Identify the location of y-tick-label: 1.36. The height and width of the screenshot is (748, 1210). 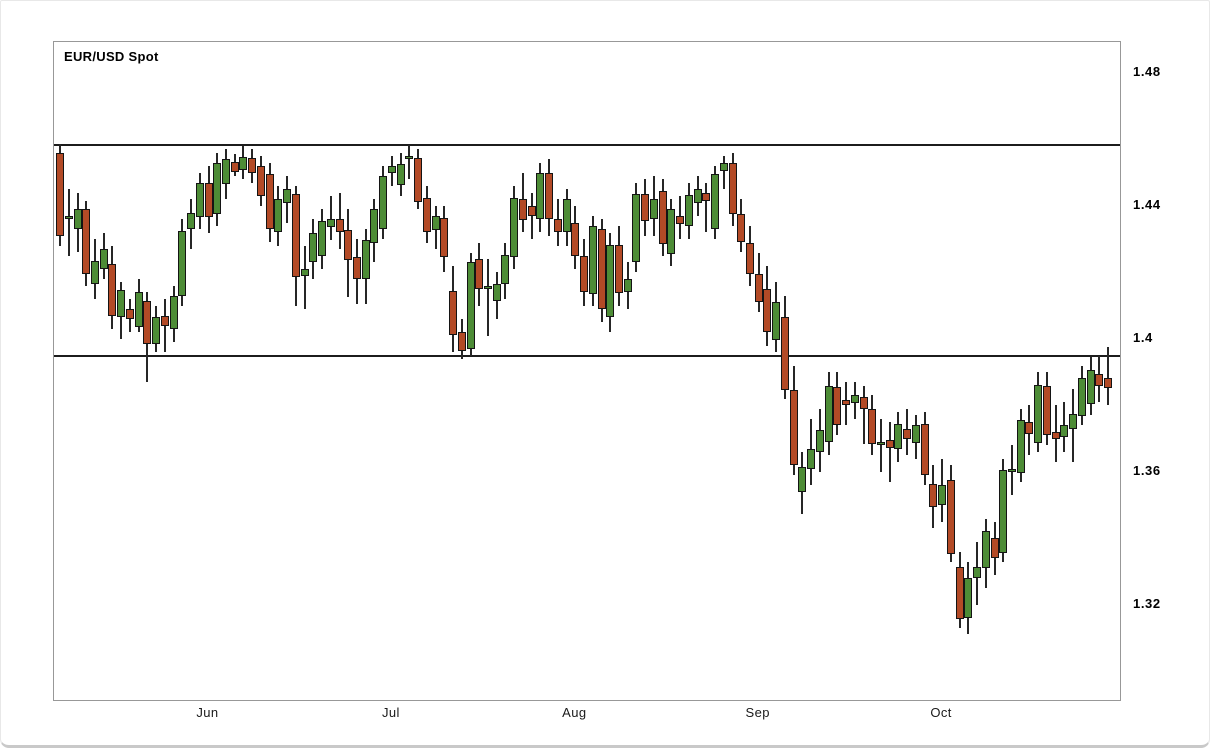
(1147, 470).